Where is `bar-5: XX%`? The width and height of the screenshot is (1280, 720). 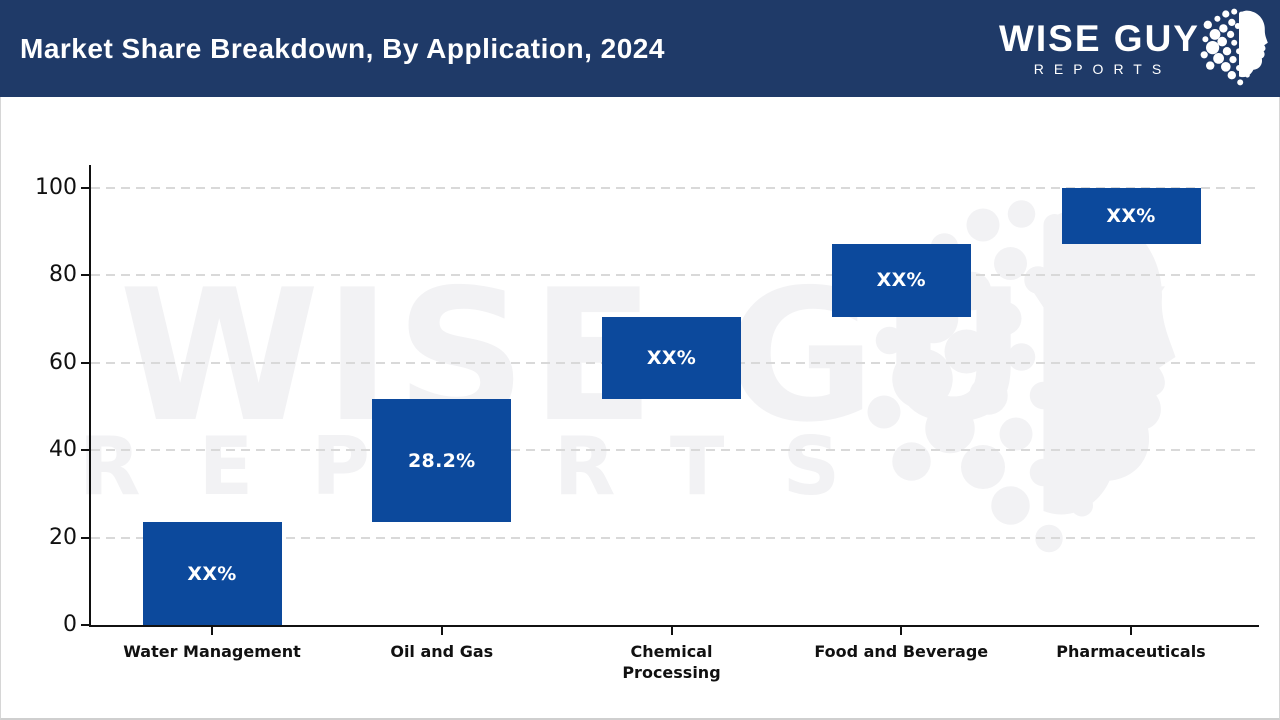
bar-5: XX% is located at coordinates (1131, 215).